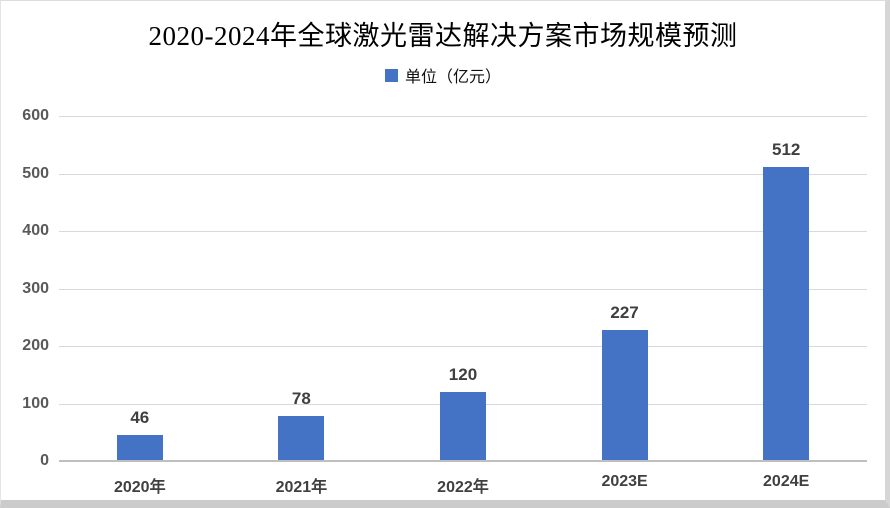 The image size is (890, 508). What do you see at coordinates (391, 75) in the screenshot?
I see `legend-swatch-icon` at bounding box center [391, 75].